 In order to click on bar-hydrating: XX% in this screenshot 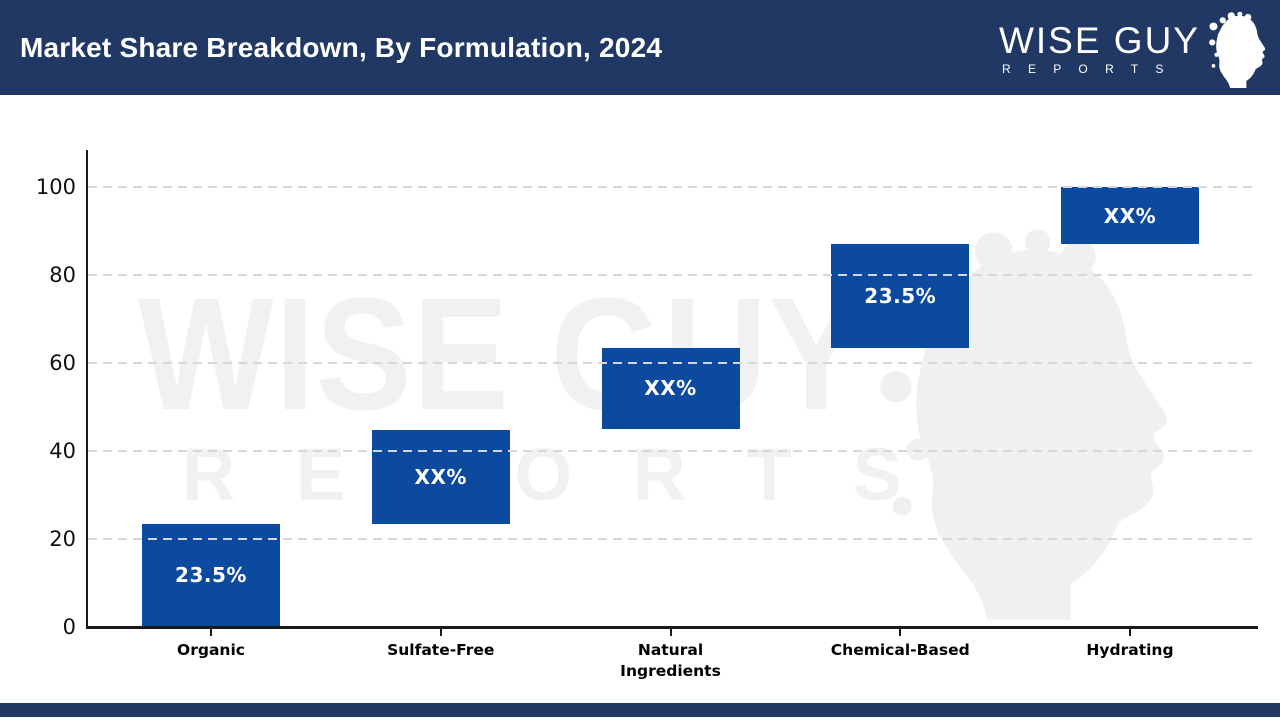, I will do `click(1130, 216)`.